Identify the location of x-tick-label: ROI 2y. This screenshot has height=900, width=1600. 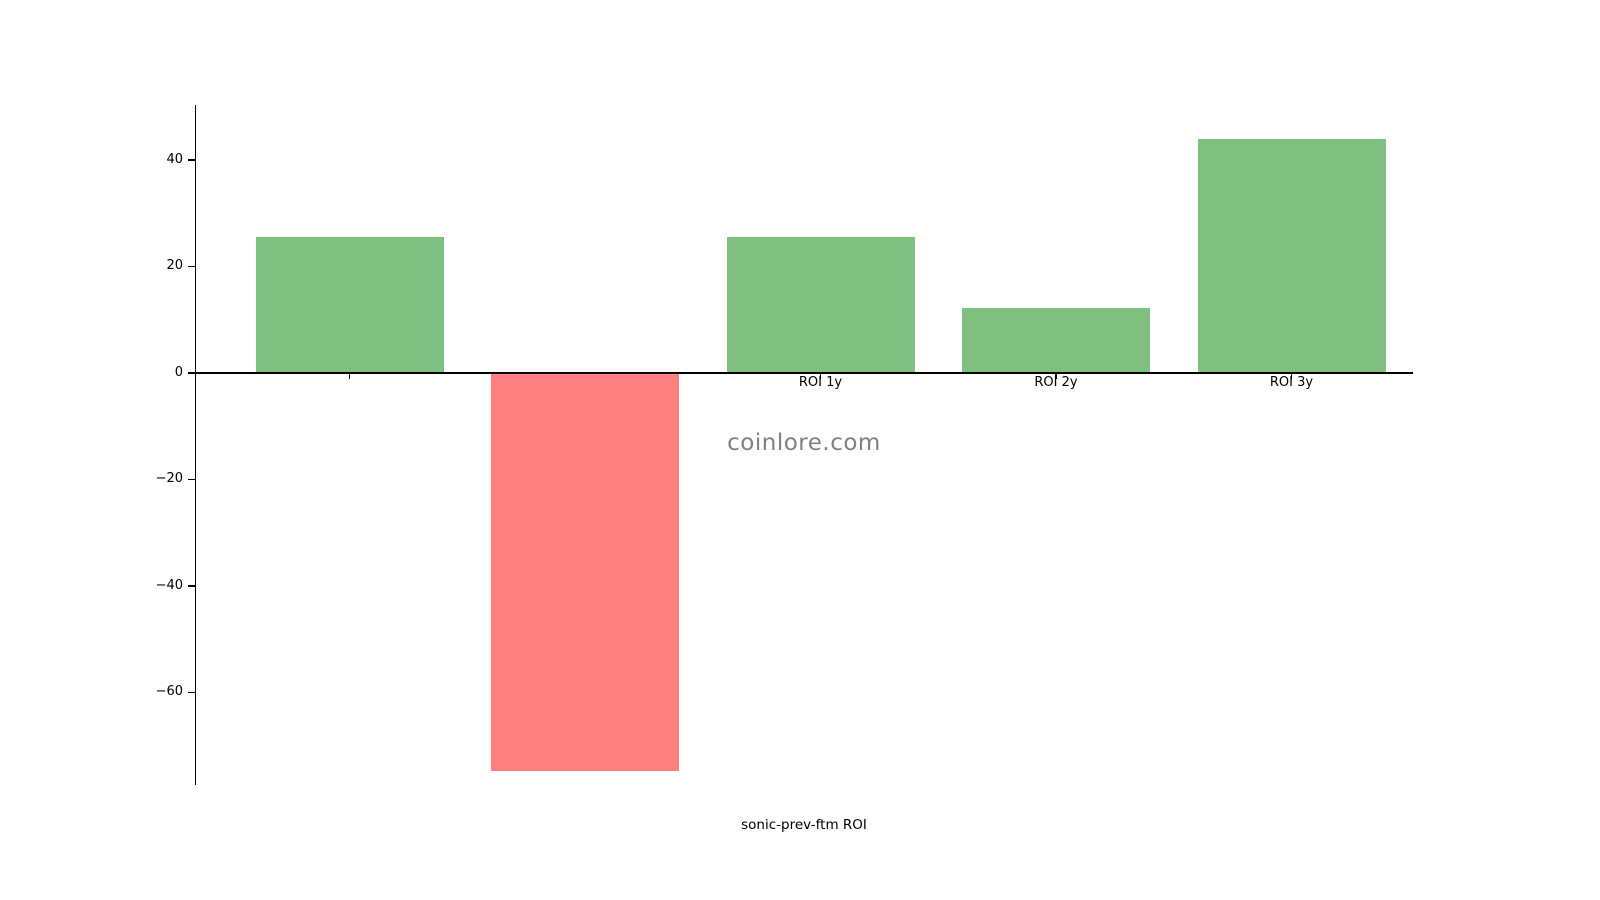
(1056, 382).